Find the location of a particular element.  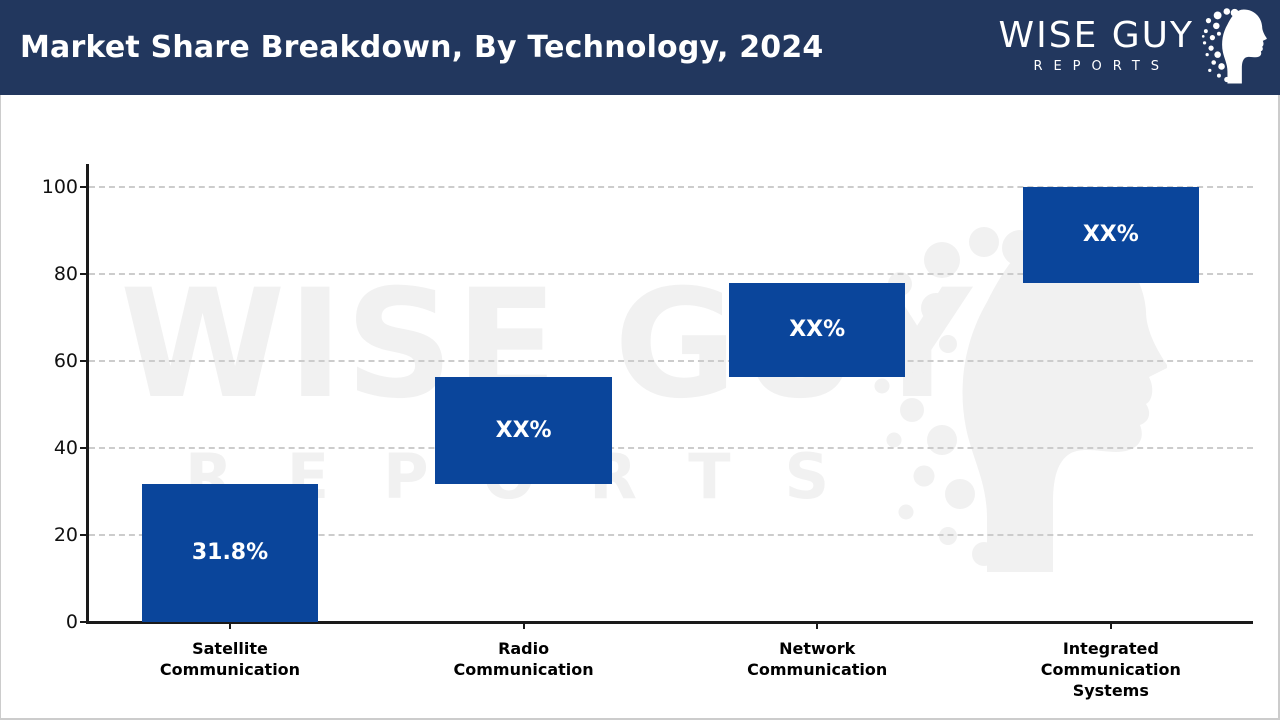

logo-reports-text: REPORTS is located at coordinates (1102, 66).